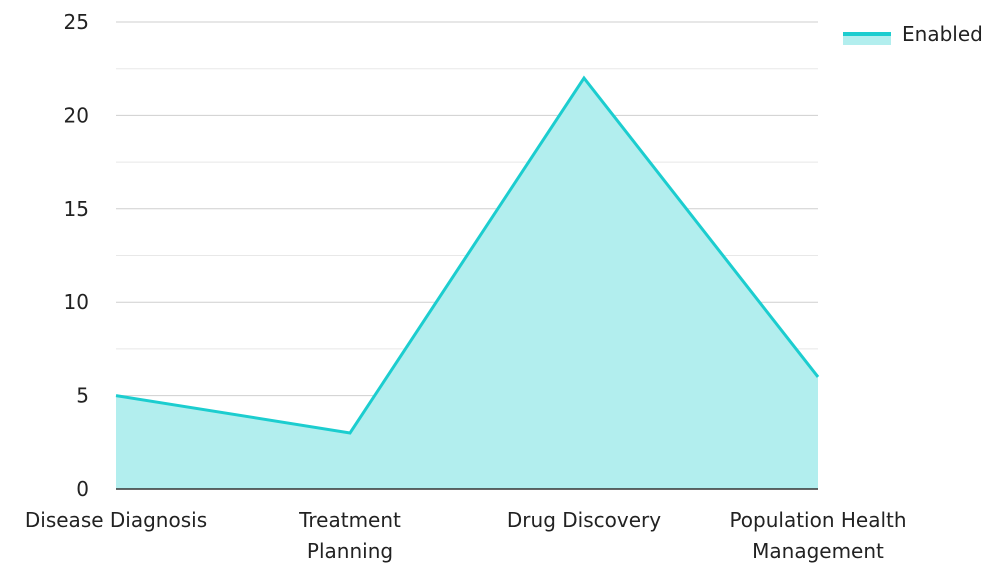 This screenshot has width=998, height=563. What do you see at coordinates (82, 396) in the screenshot?
I see `y-tick-label: 5` at bounding box center [82, 396].